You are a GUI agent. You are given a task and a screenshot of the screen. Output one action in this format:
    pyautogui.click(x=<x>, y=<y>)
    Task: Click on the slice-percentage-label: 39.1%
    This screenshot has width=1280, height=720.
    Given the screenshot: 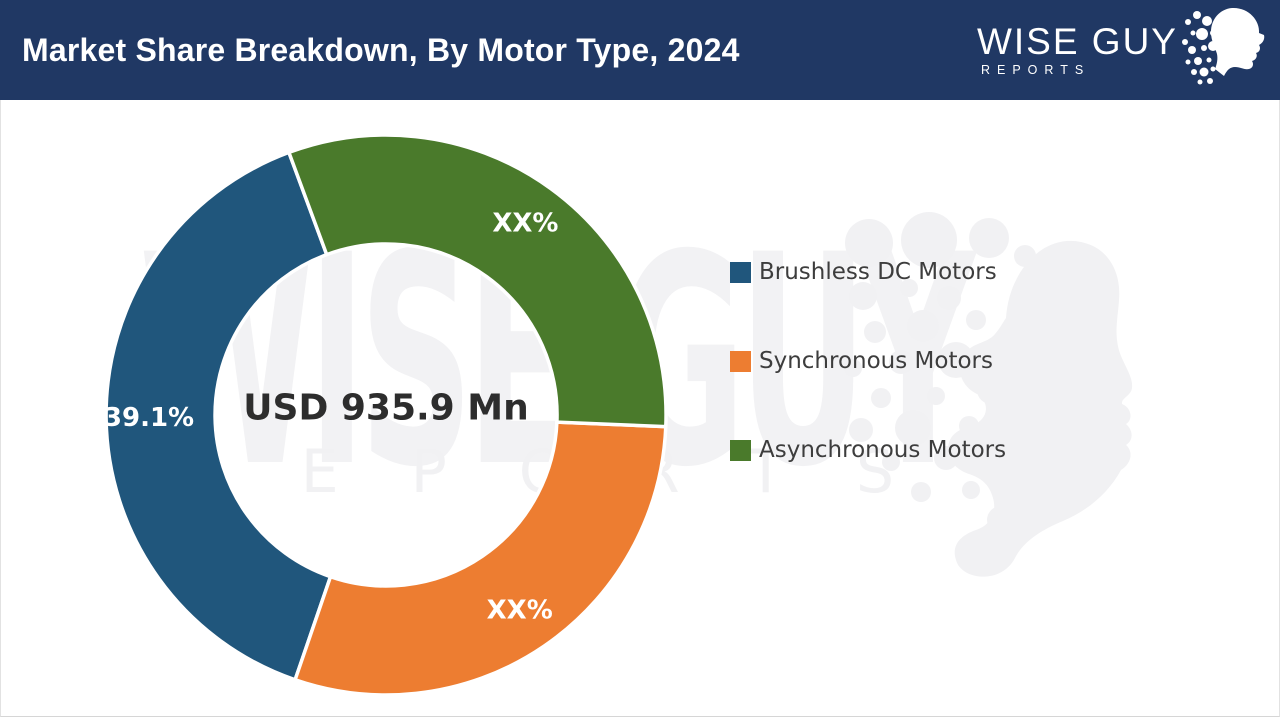 What is the action you would take?
    pyautogui.click(x=149, y=418)
    